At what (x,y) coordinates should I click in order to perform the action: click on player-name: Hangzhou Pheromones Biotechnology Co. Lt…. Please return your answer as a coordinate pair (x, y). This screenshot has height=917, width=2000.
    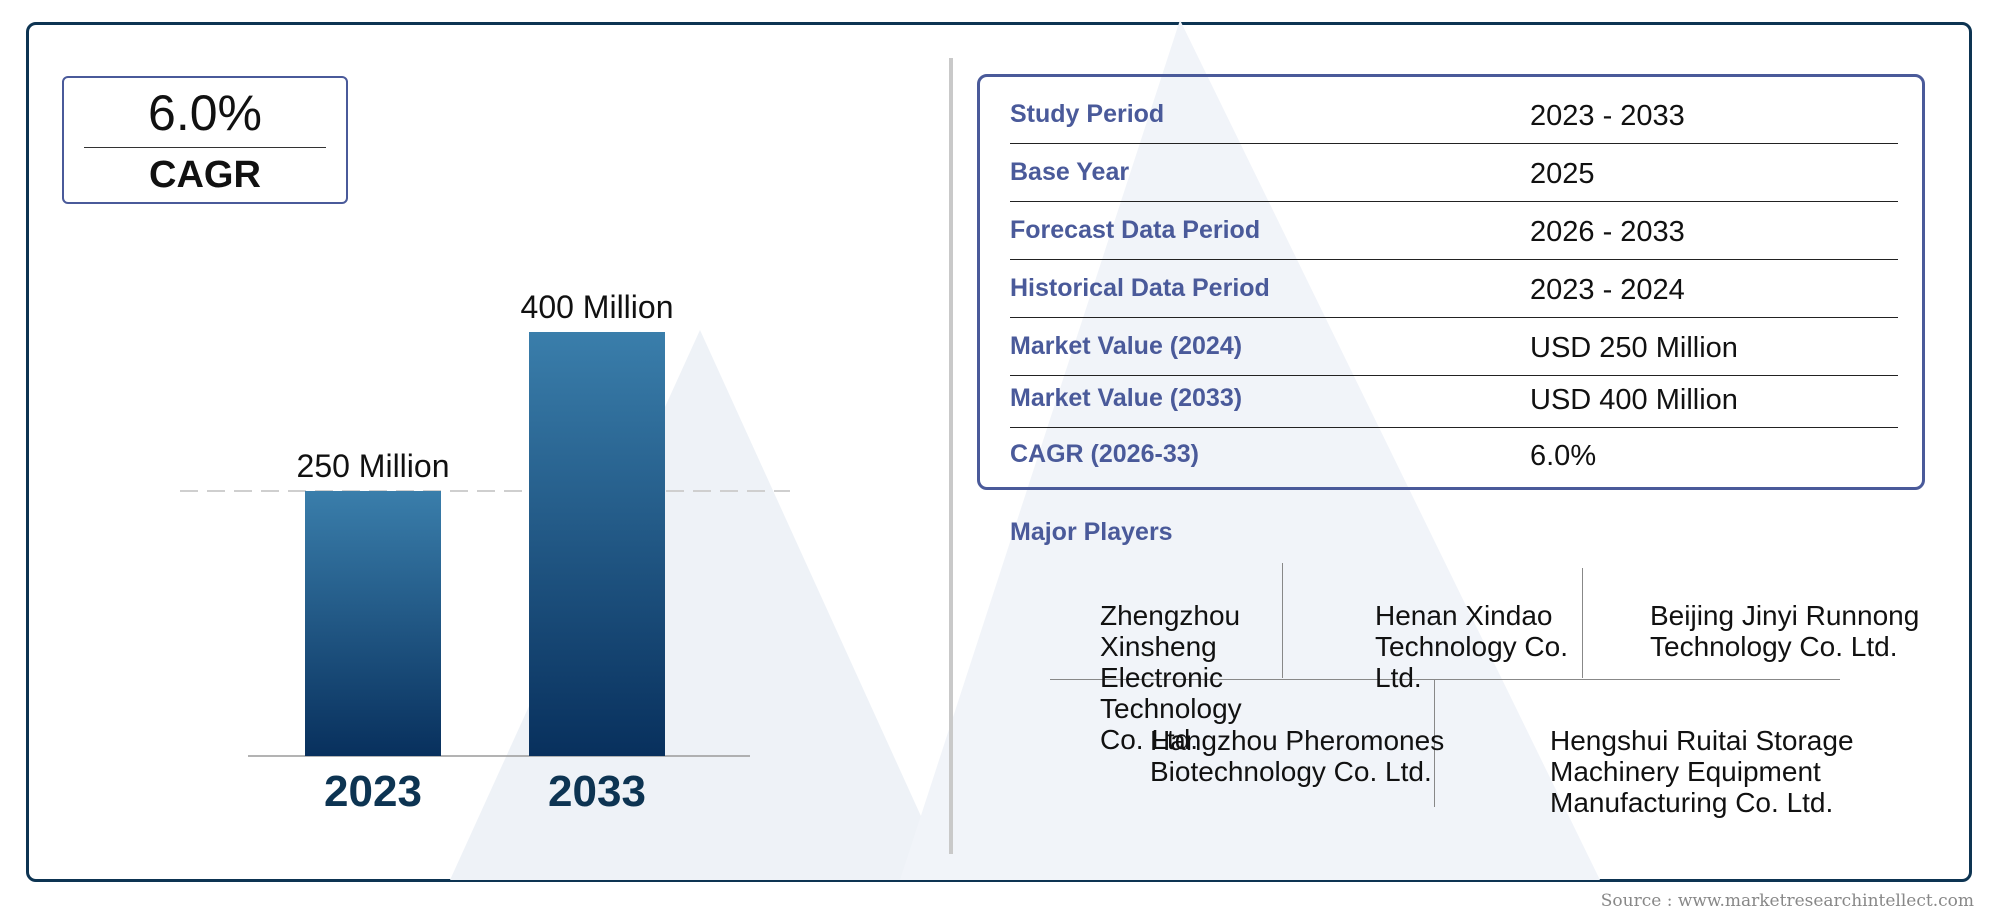
    Looking at the image, I should click on (1297, 756).